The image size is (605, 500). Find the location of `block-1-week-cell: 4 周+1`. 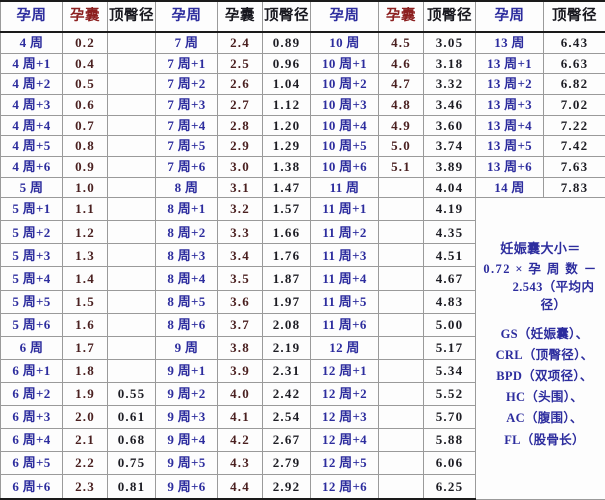

block-1-week-cell: 4 周+1 is located at coordinates (31, 63).